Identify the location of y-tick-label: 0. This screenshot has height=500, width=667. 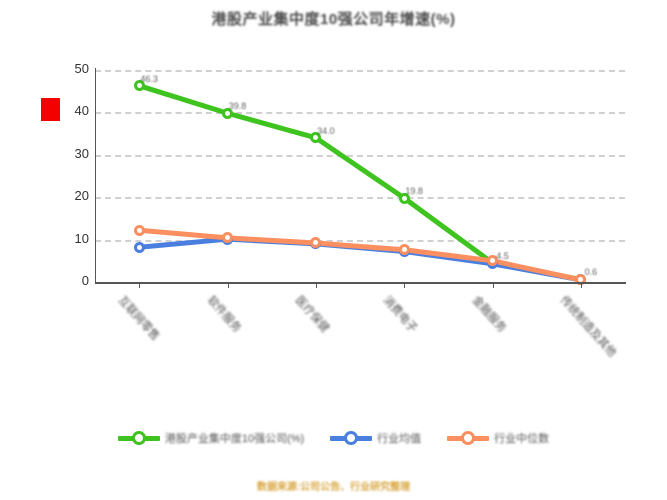
(85, 280).